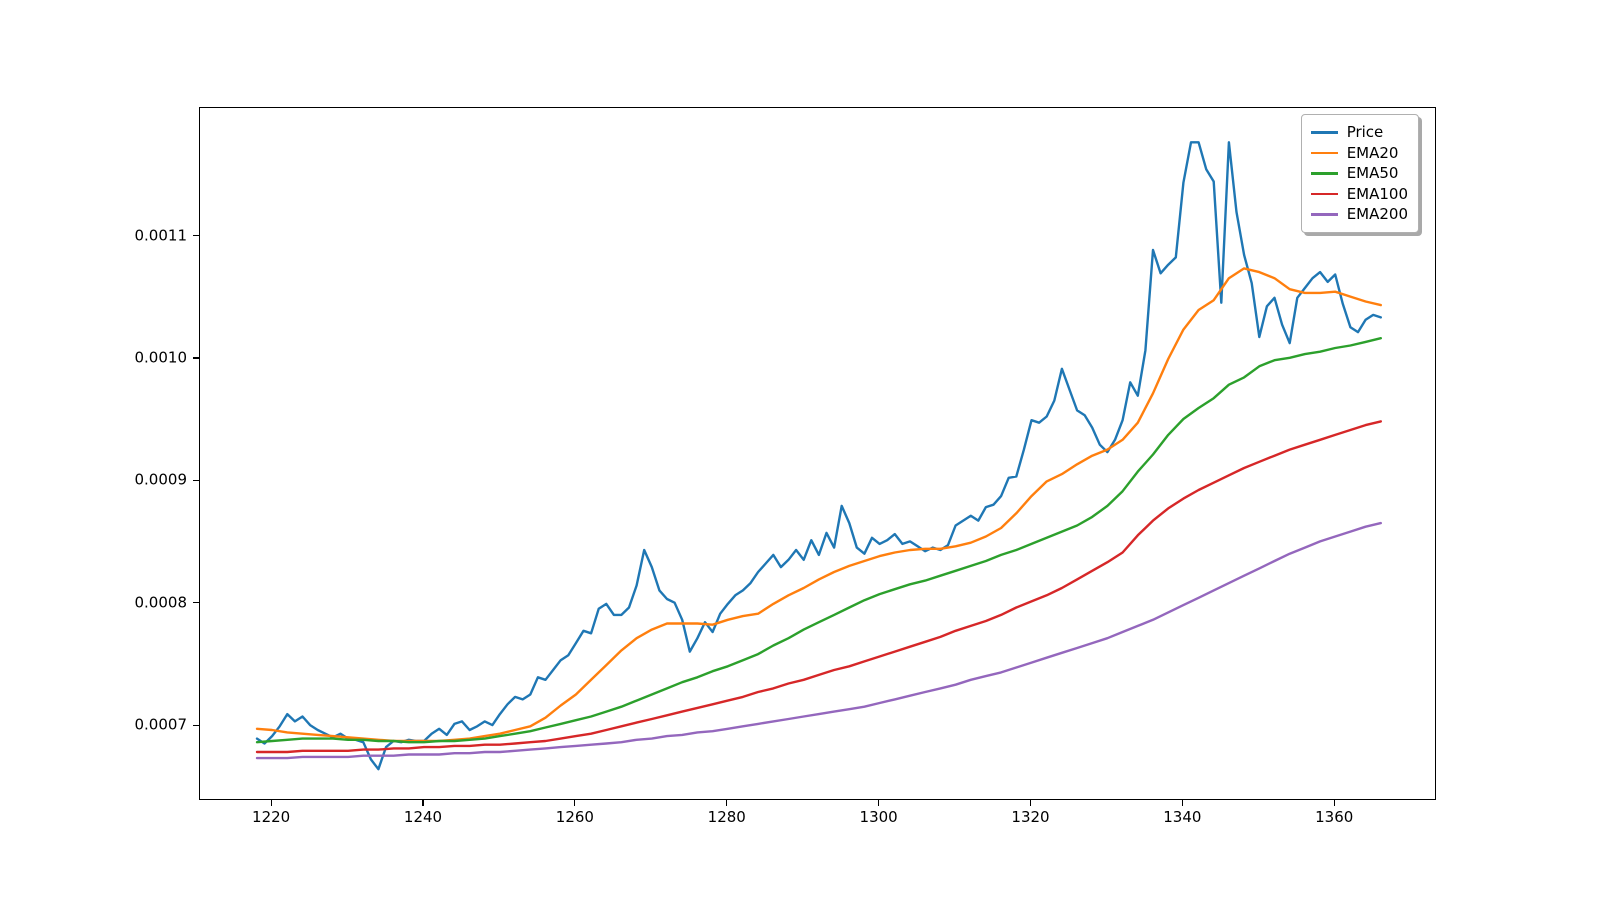 The height and width of the screenshot is (900, 1600). What do you see at coordinates (1182, 817) in the screenshot?
I see `x-tick-label: 1340` at bounding box center [1182, 817].